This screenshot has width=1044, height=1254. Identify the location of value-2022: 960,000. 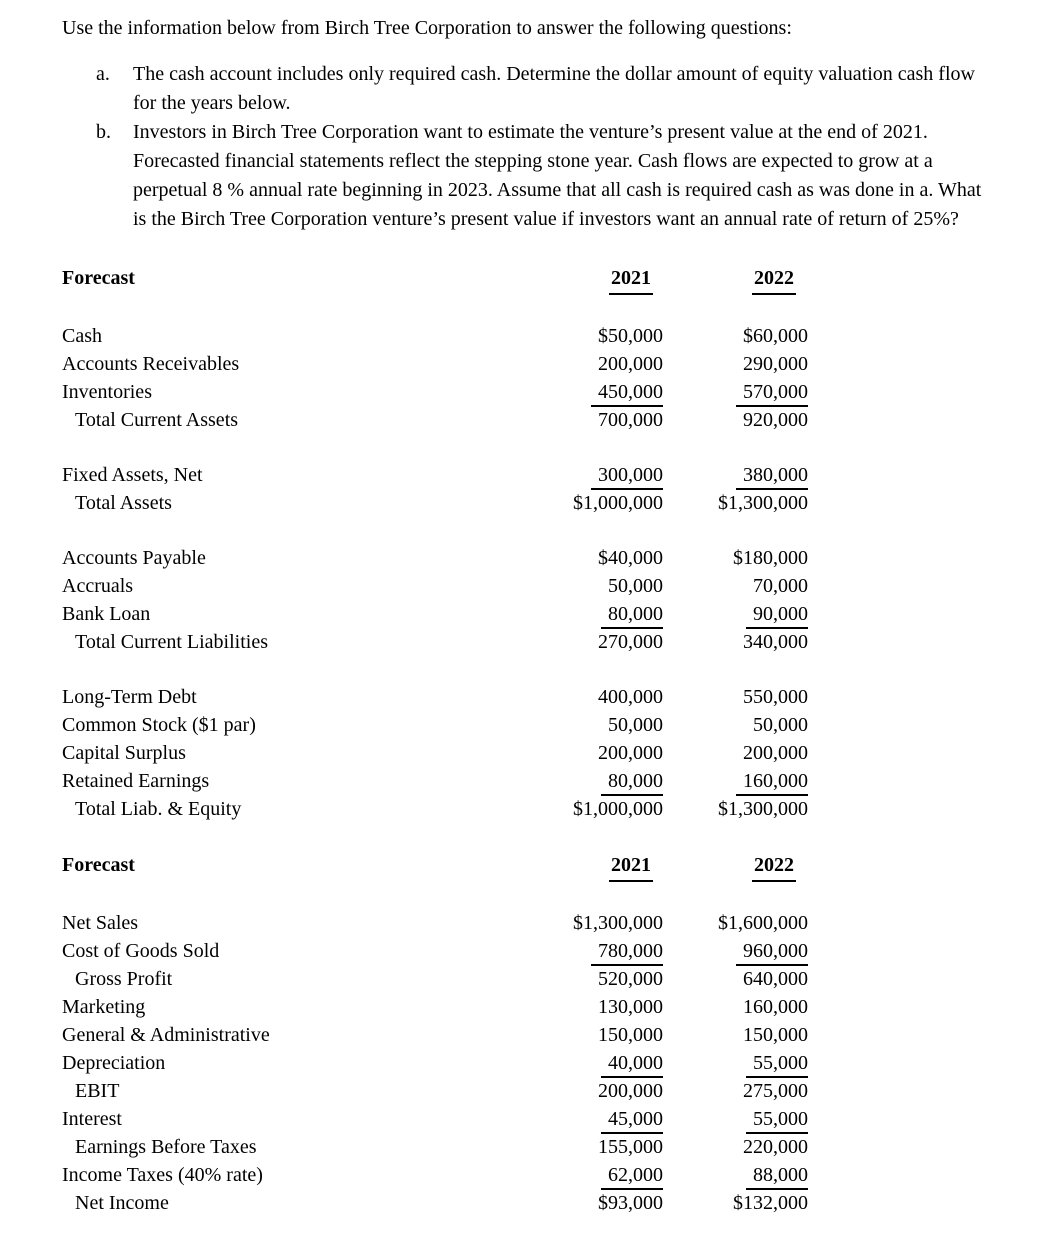
(735, 951).